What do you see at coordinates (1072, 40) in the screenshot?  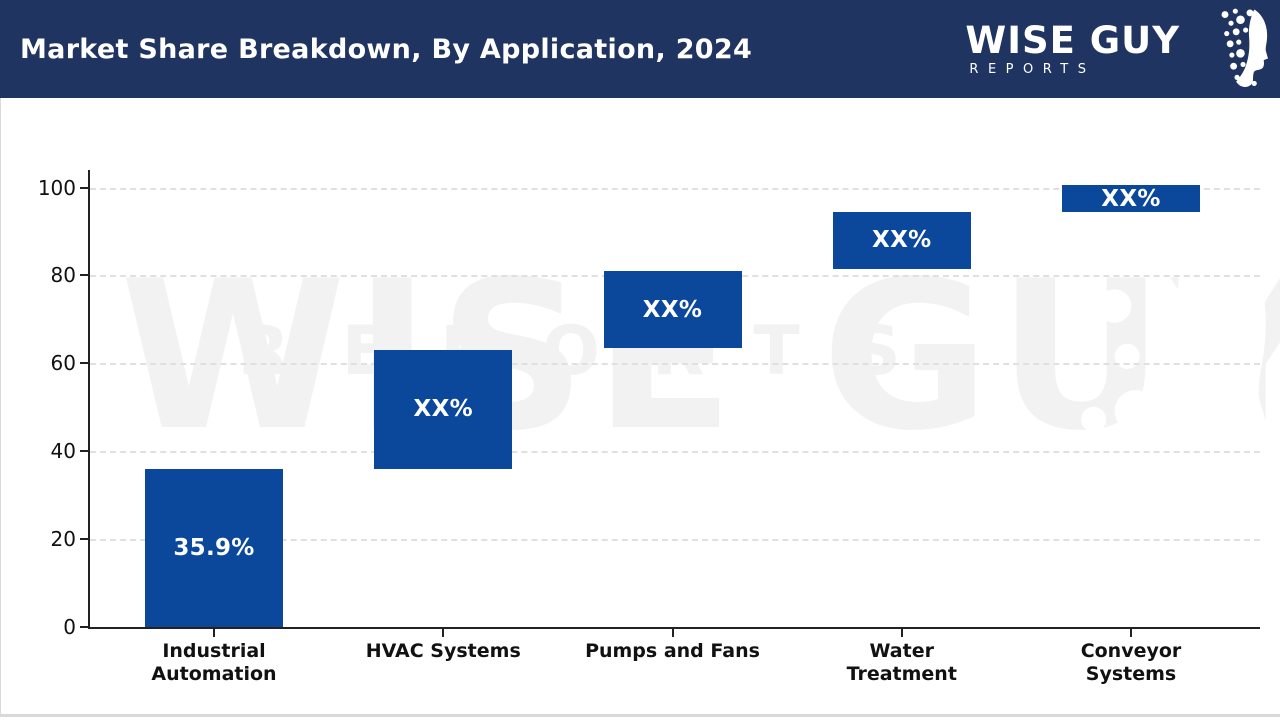 I see `logo-wordmark: WISE GUY` at bounding box center [1072, 40].